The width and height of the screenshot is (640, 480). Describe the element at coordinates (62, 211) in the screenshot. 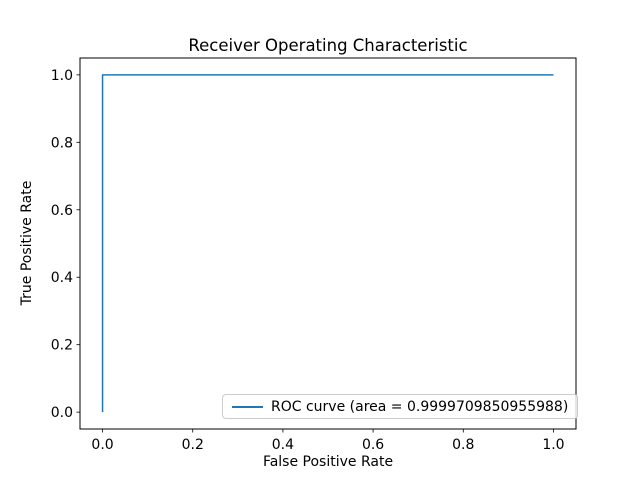

I see `y-tick-label: 0.6` at that location.